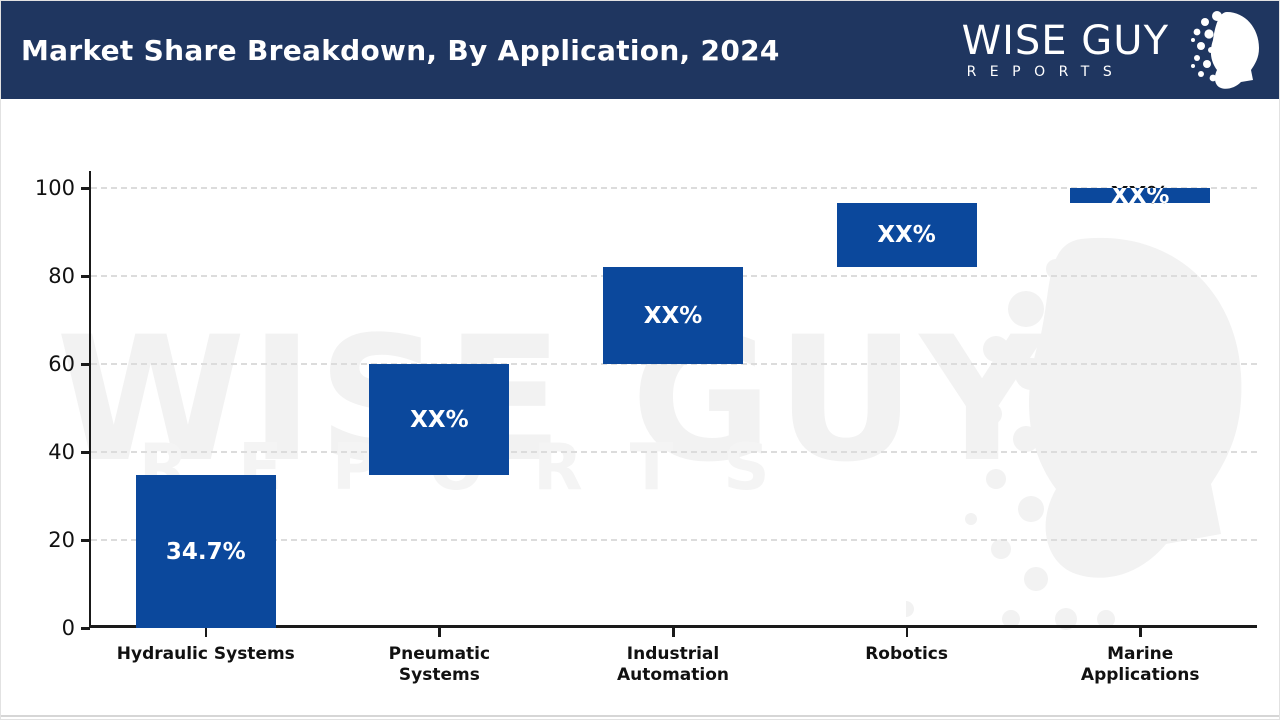  I want to click on bar-robotics: XX%, so click(906, 235).